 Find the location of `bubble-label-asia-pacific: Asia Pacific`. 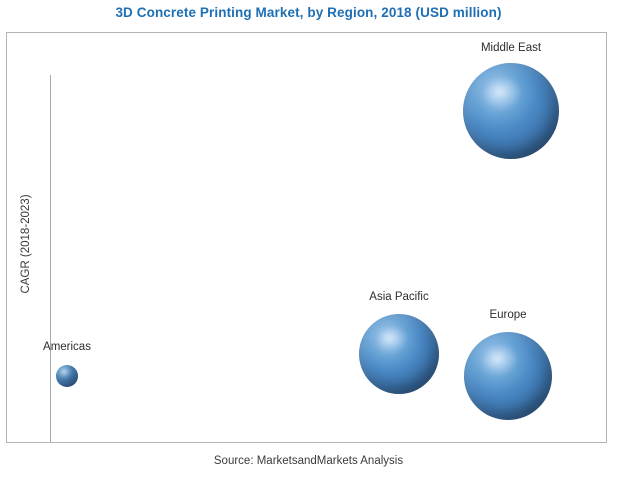

bubble-label-asia-pacific: Asia Pacific is located at coordinates (399, 297).